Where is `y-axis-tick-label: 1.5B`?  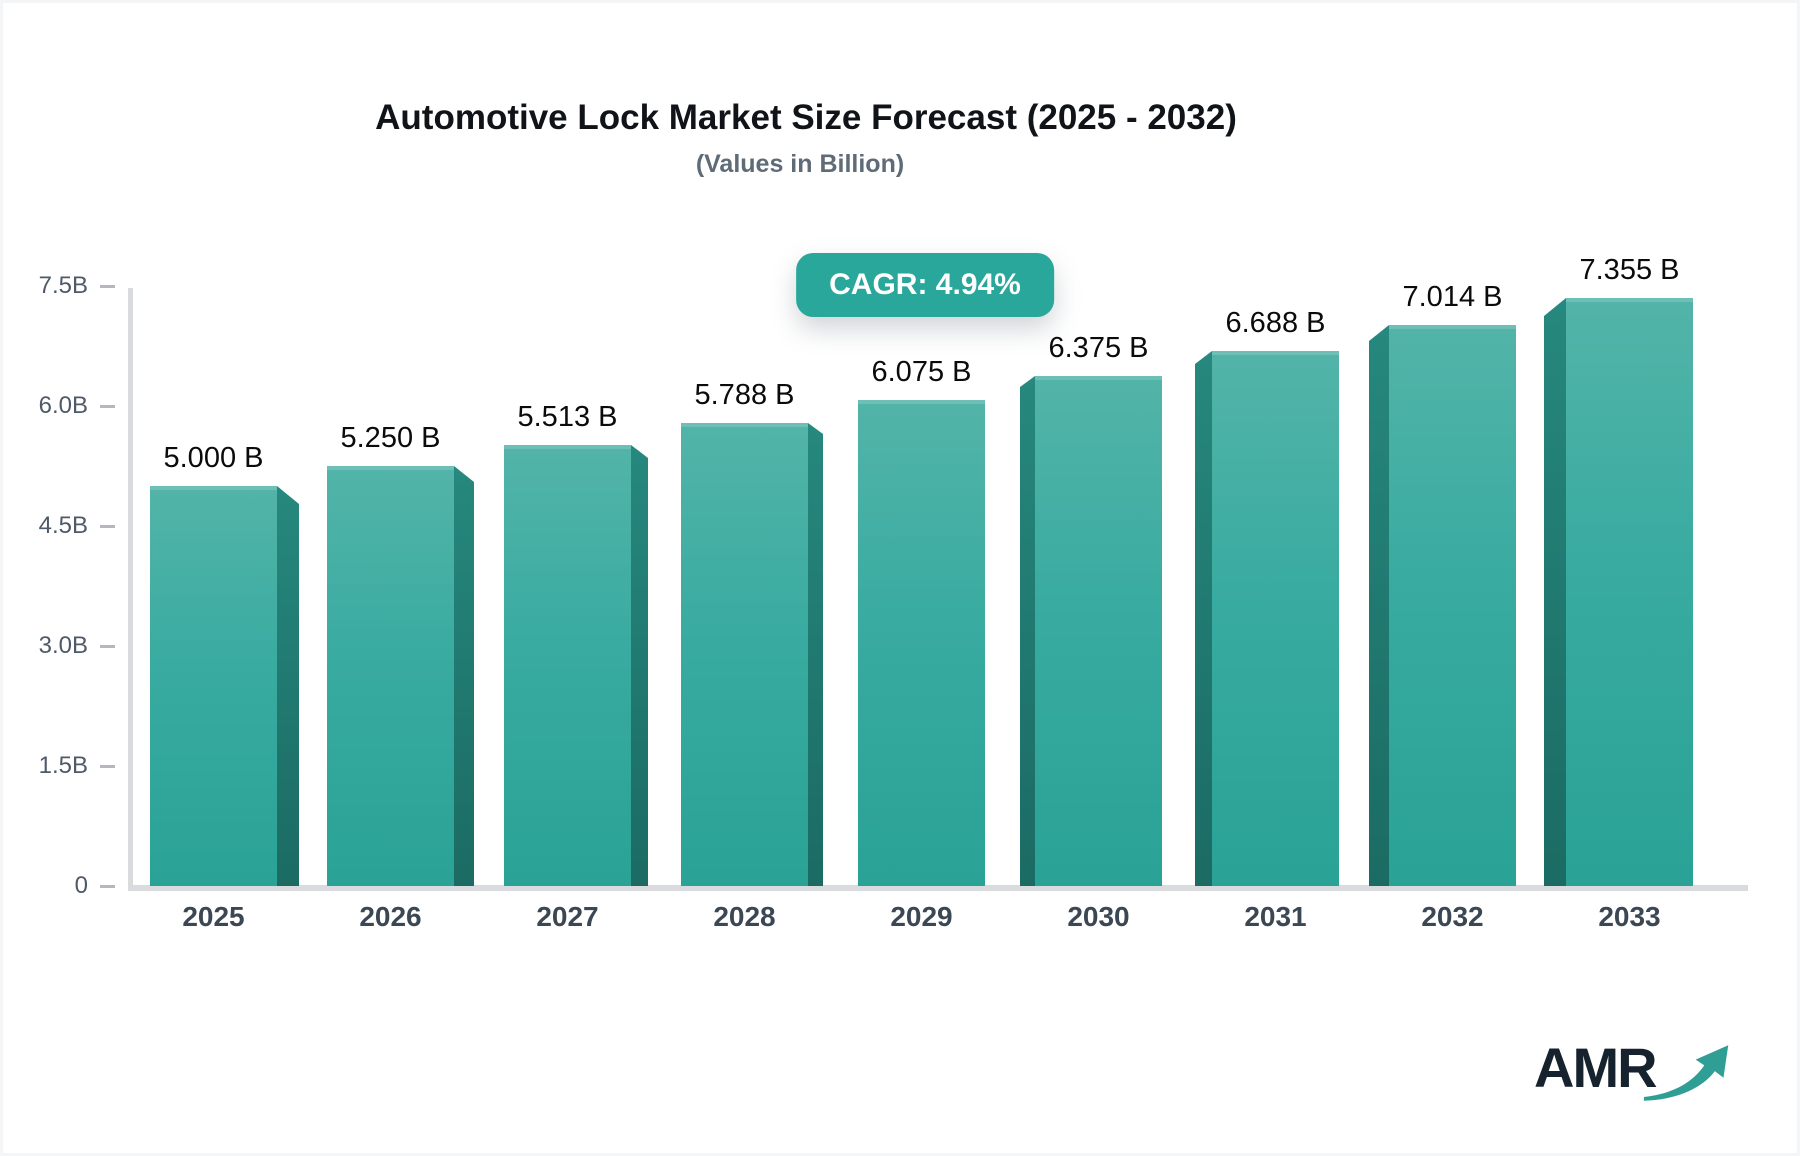 y-axis-tick-label: 1.5B is located at coordinates (63, 765).